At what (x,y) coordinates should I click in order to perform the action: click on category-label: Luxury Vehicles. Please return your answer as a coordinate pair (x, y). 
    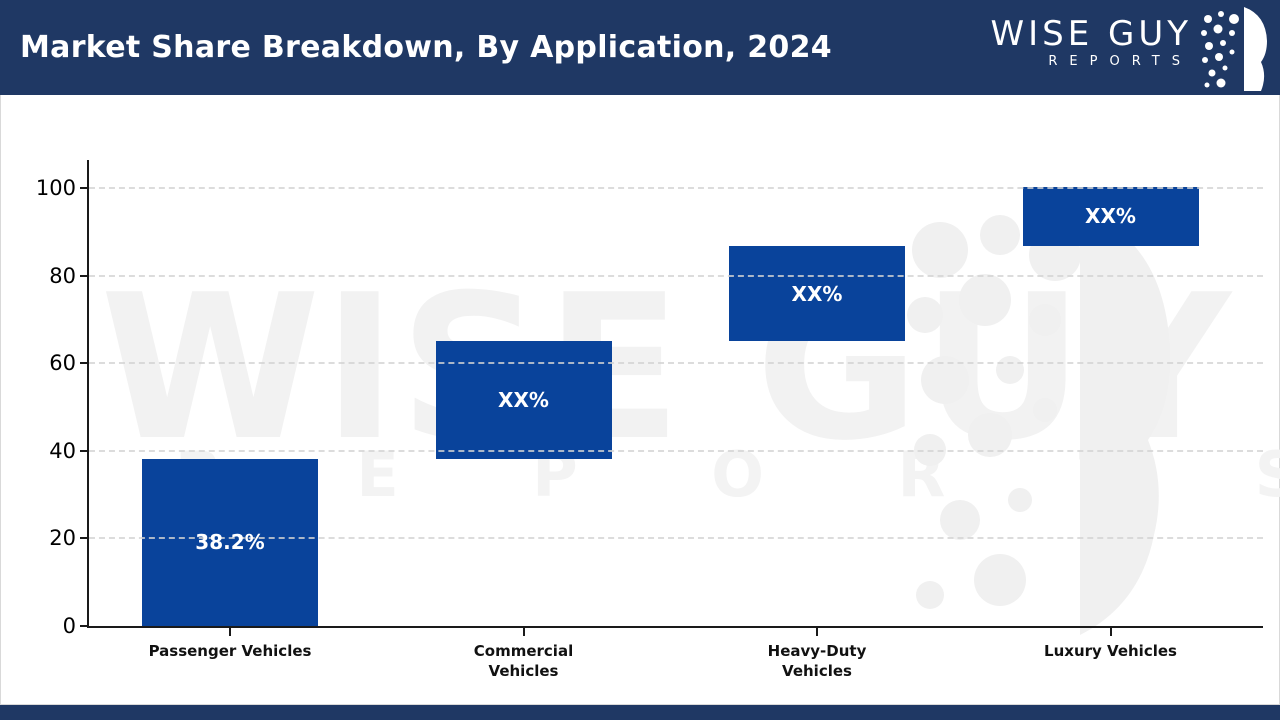
    Looking at the image, I should click on (1110, 651).